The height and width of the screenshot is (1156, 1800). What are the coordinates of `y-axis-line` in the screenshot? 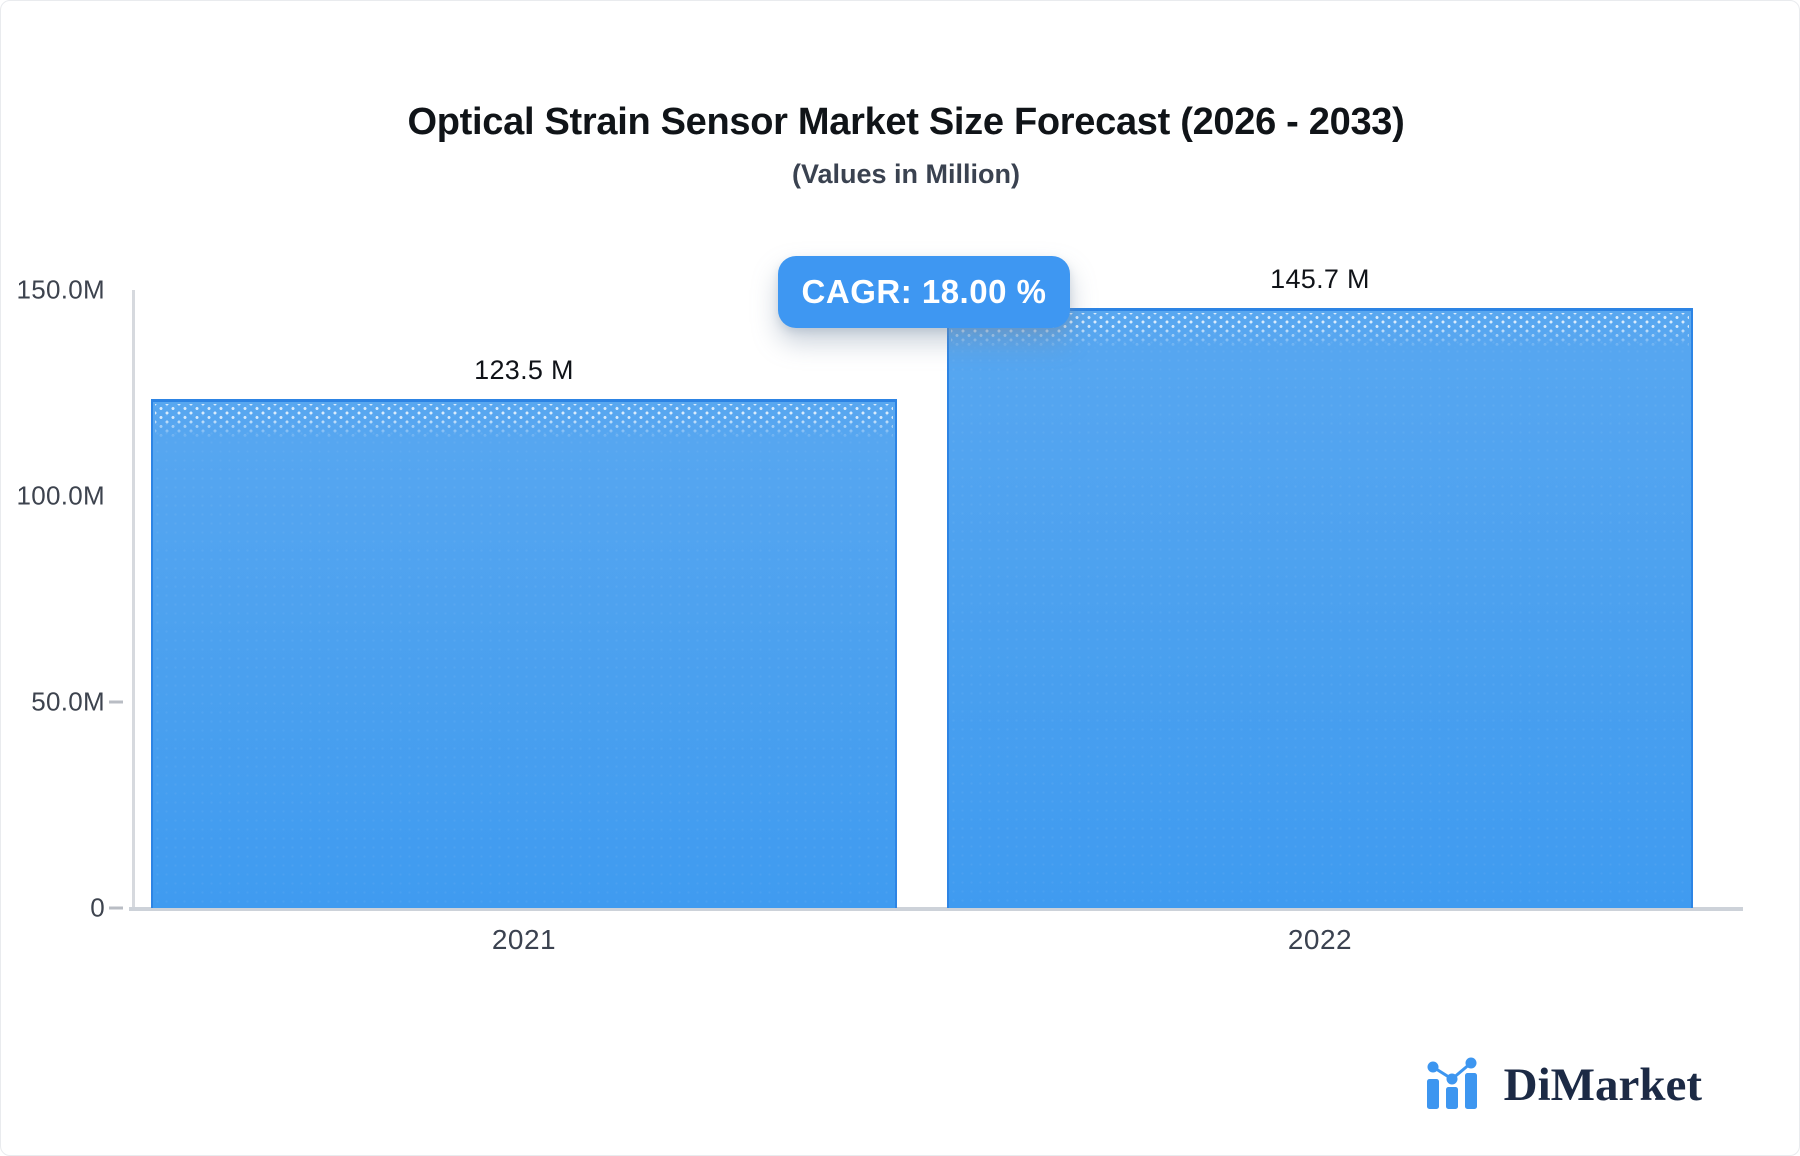 It's located at (133, 600).